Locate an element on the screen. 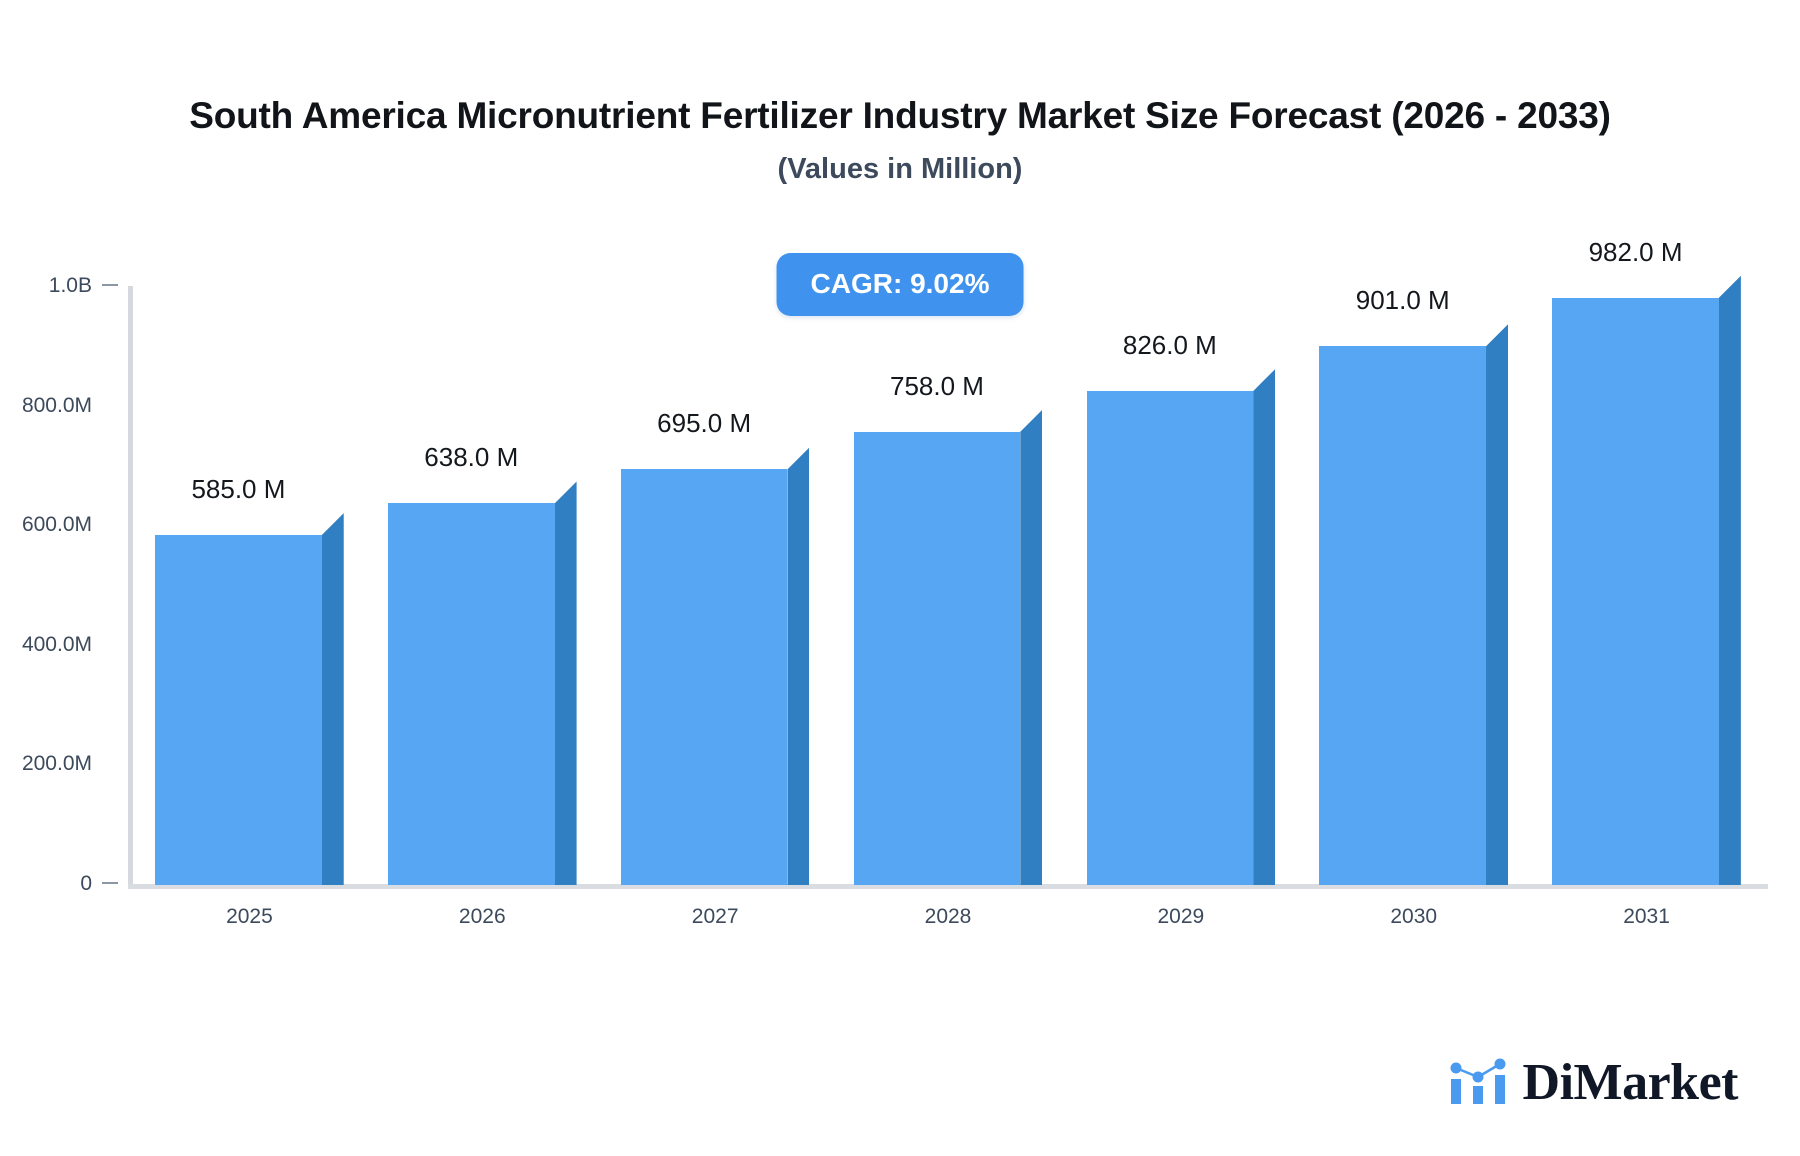 The width and height of the screenshot is (1800, 1156). y-axis: 1.0B 800.0M 600.0M 400.0M 200.0M 0 is located at coordinates (59, 578).